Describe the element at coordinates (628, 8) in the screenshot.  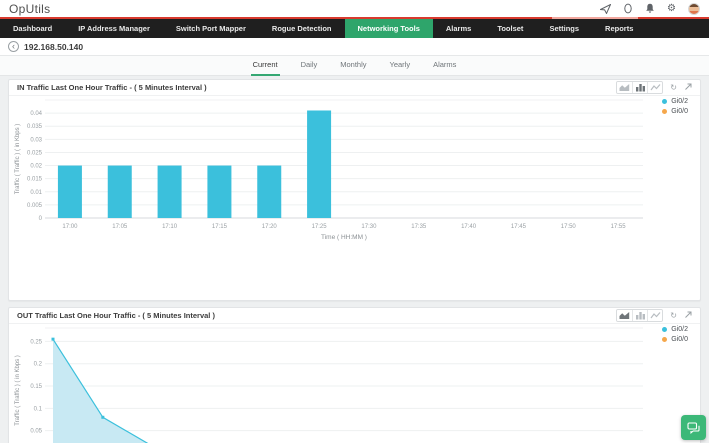
I see `help-icon` at that location.